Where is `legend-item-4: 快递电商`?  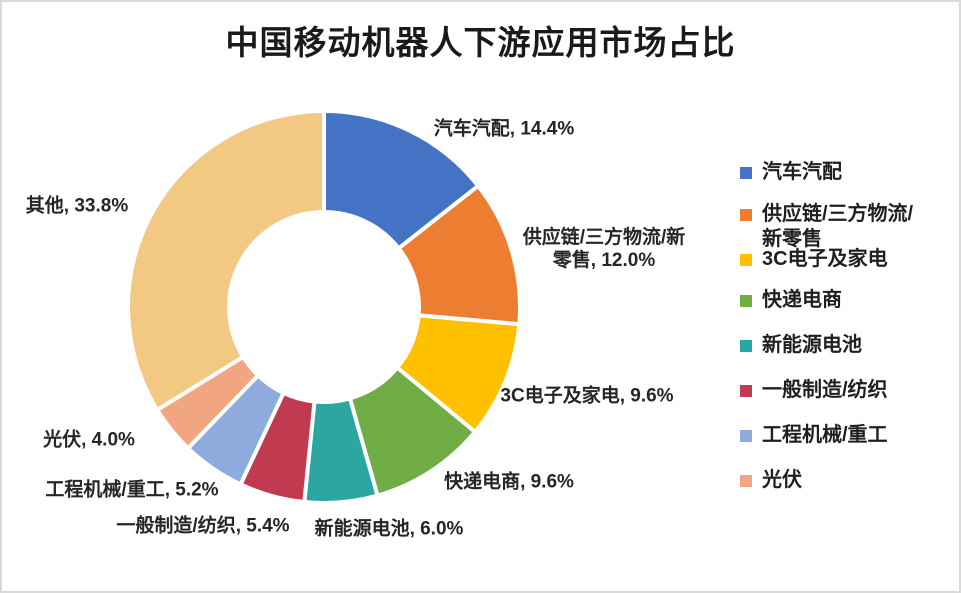
legend-item-4: 快递电商 is located at coordinates (791, 300).